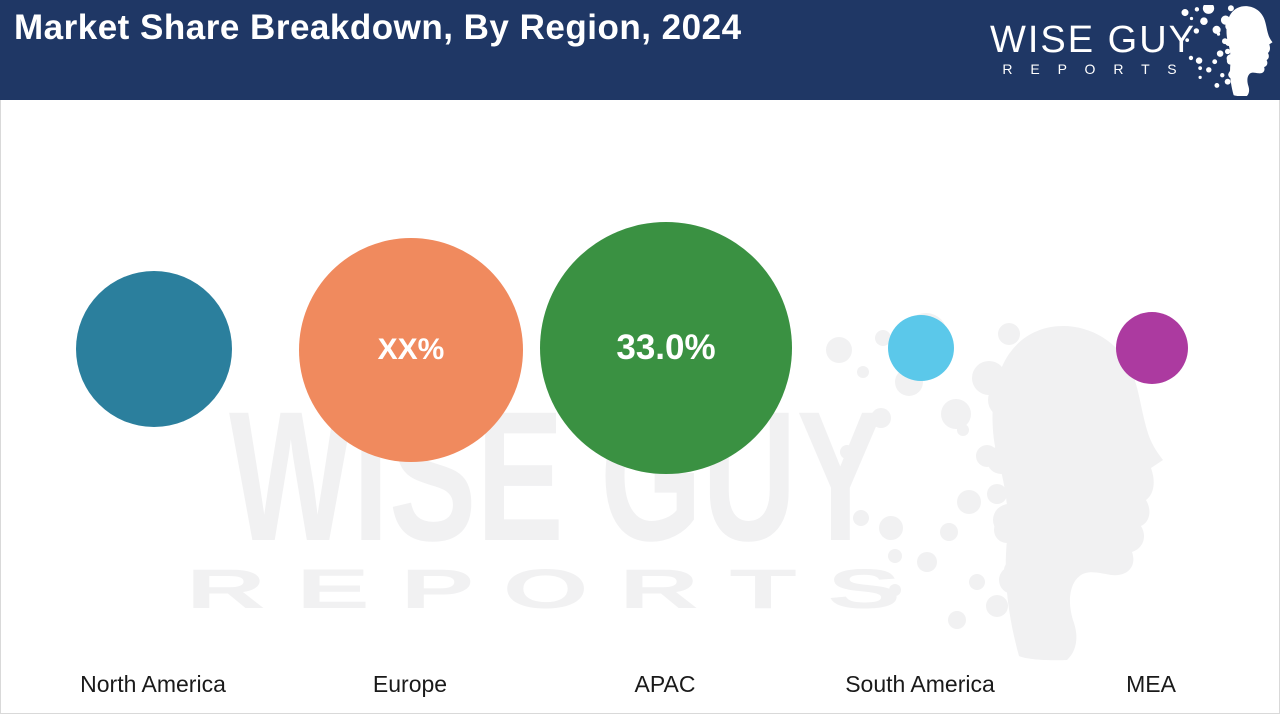 Image resolution: width=1280 pixels, height=720 pixels. I want to click on bubble-south-america, so click(921, 348).